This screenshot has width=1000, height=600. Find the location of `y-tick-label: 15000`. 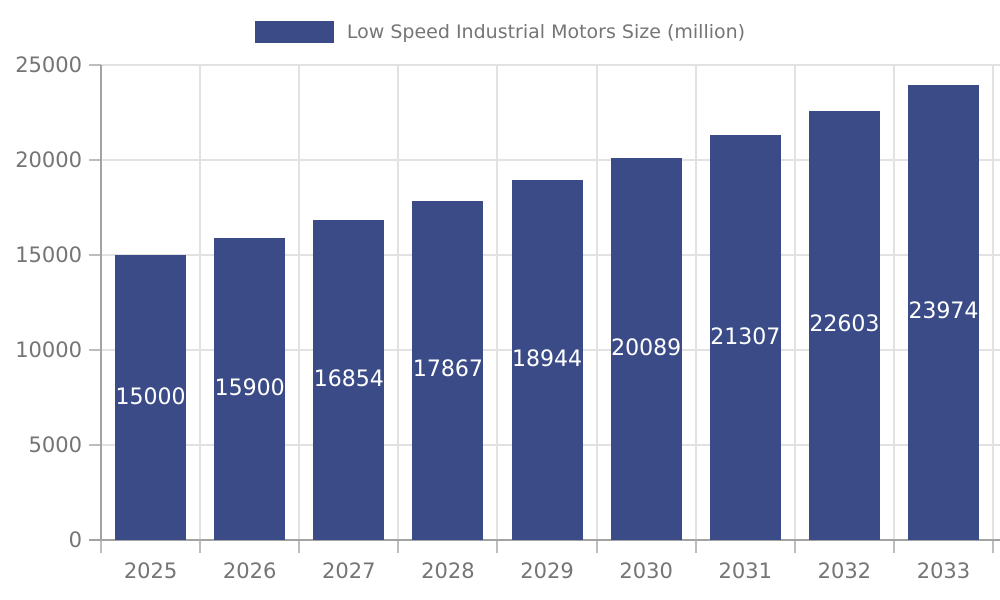

y-tick-label: 15000 is located at coordinates (48, 255).